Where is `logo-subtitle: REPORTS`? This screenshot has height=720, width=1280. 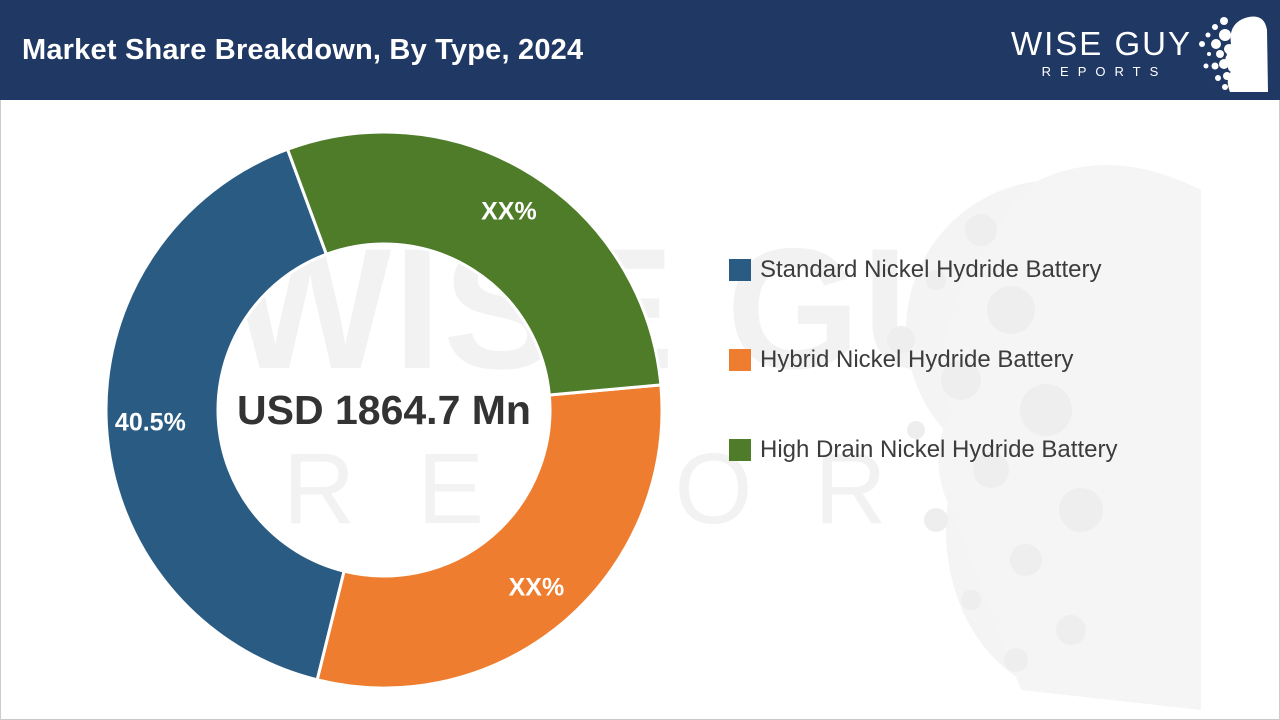
logo-subtitle: REPORTS is located at coordinates (1104, 71).